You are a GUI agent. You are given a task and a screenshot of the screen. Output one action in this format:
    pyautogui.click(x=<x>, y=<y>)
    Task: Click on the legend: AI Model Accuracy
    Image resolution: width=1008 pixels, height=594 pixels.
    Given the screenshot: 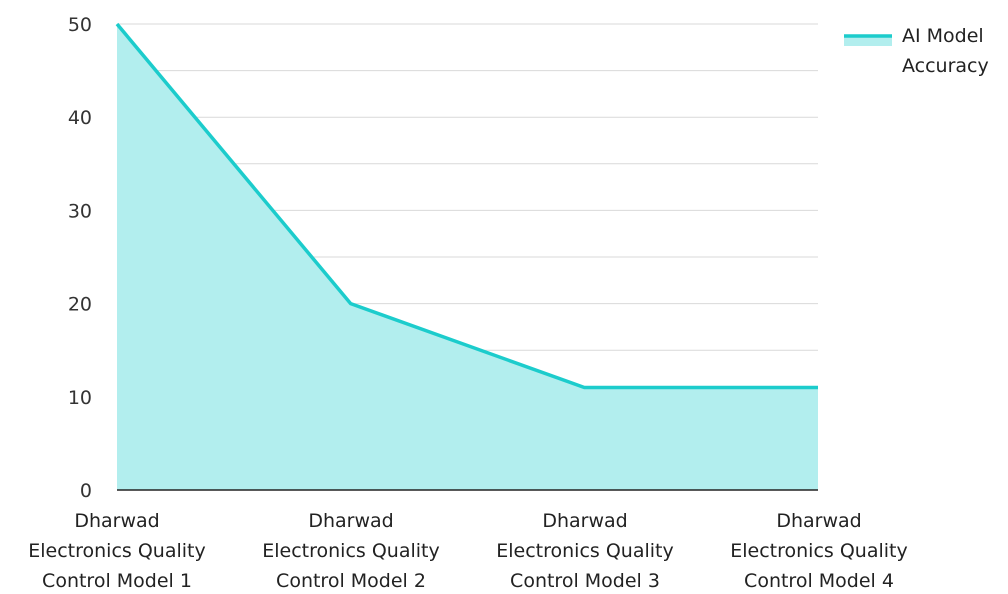 What is the action you would take?
    pyautogui.click(x=916, y=51)
    